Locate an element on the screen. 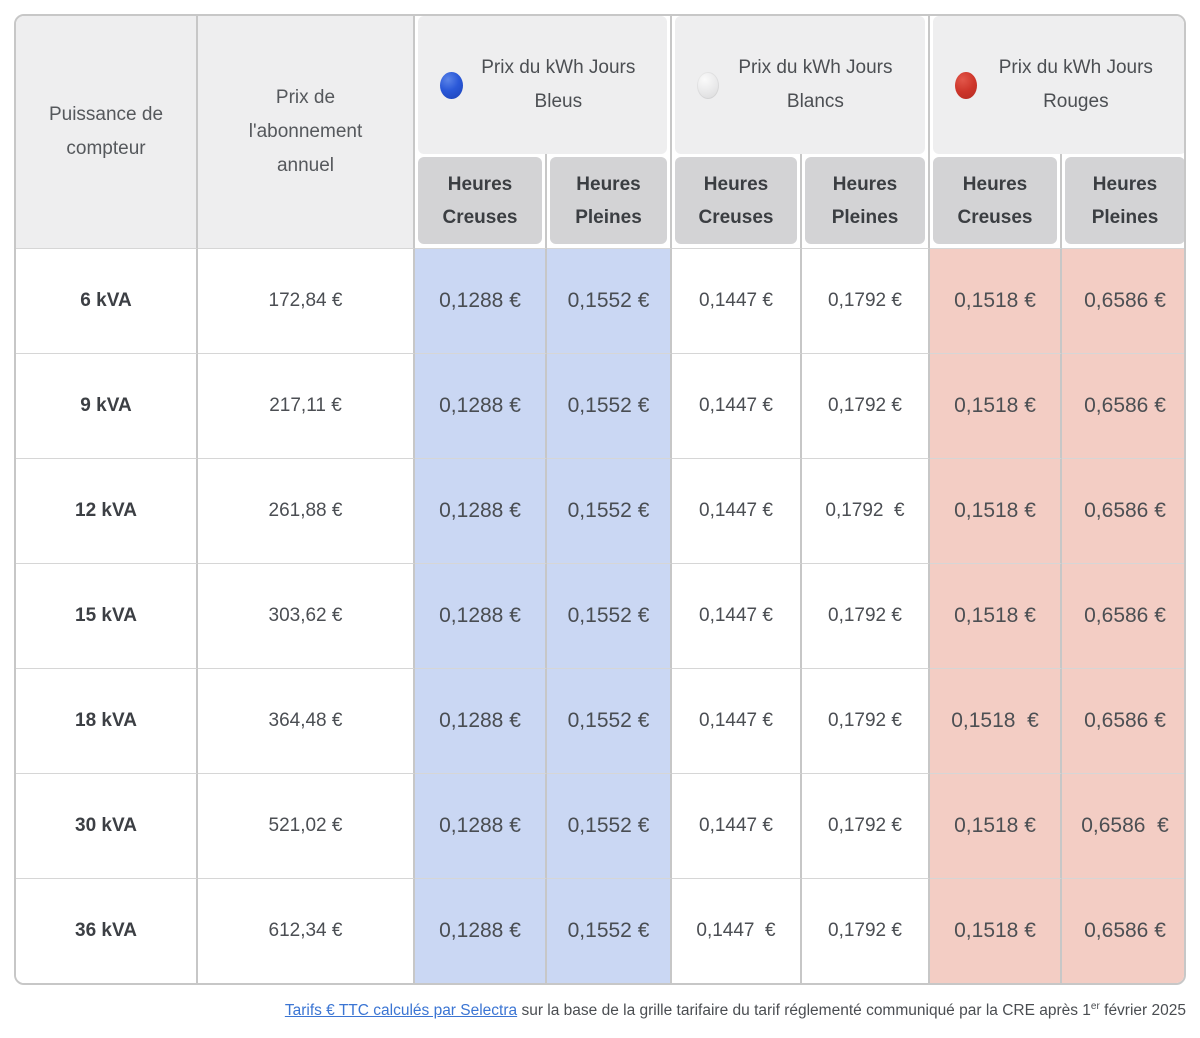 This screenshot has height=1038, width=1200. col-header-abonnement: Prix de l'abonnement annuel is located at coordinates (306, 132).